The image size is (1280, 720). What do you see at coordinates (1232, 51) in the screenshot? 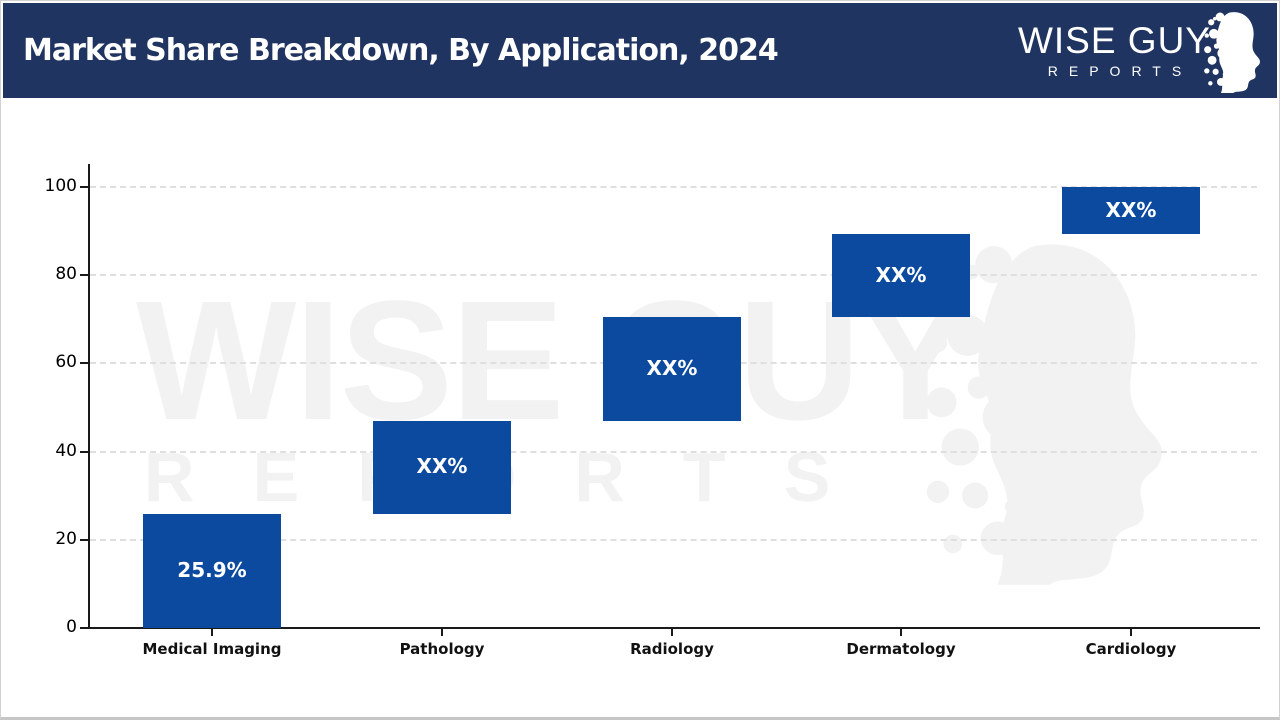
I see `wiseguy-face-icon` at bounding box center [1232, 51].